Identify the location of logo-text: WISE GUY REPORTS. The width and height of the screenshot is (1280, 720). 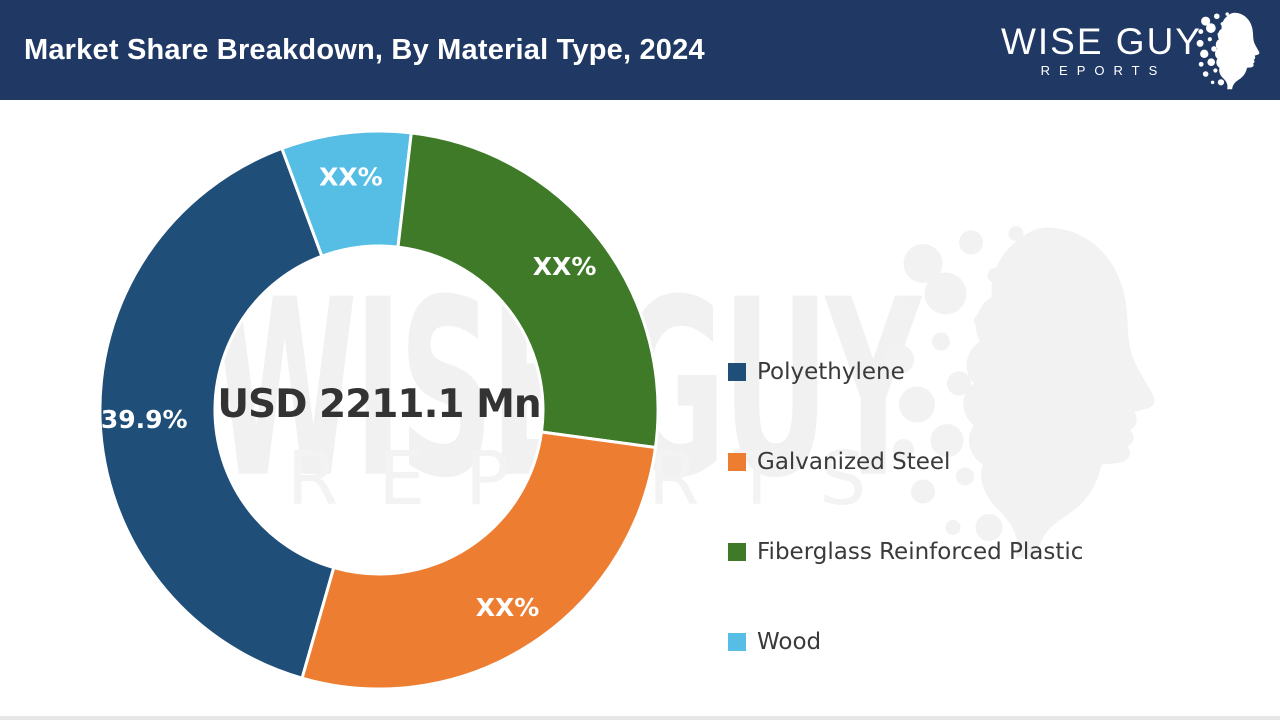
(1101, 50).